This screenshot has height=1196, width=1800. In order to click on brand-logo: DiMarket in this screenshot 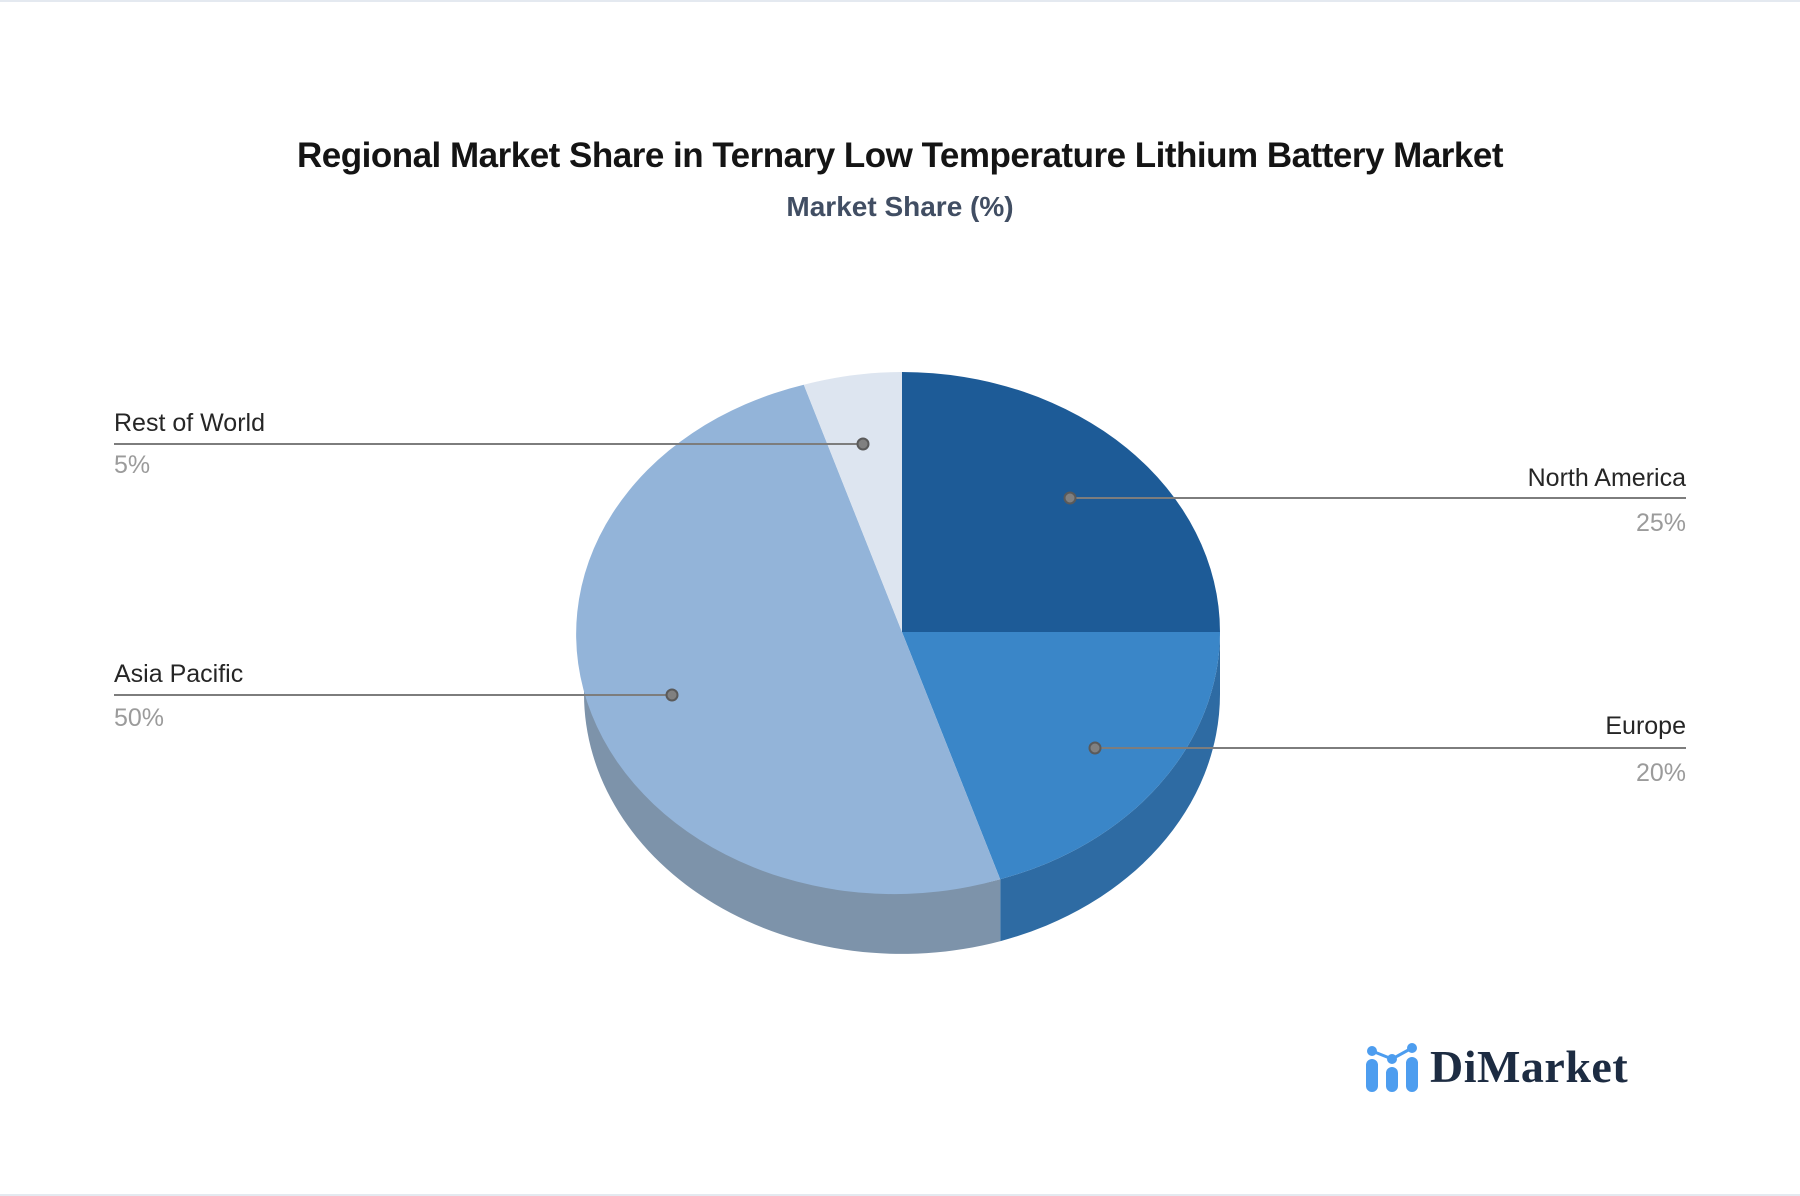, I will do `click(1496, 1068)`.